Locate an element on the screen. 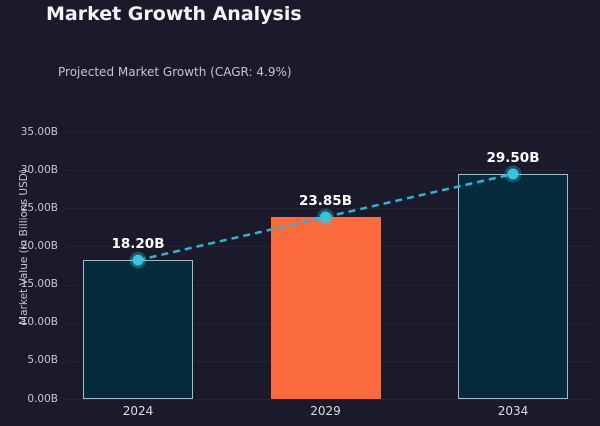 Image resolution: width=600 pixels, height=426 pixels. y-tick-label: 30.00B is located at coordinates (39, 169).